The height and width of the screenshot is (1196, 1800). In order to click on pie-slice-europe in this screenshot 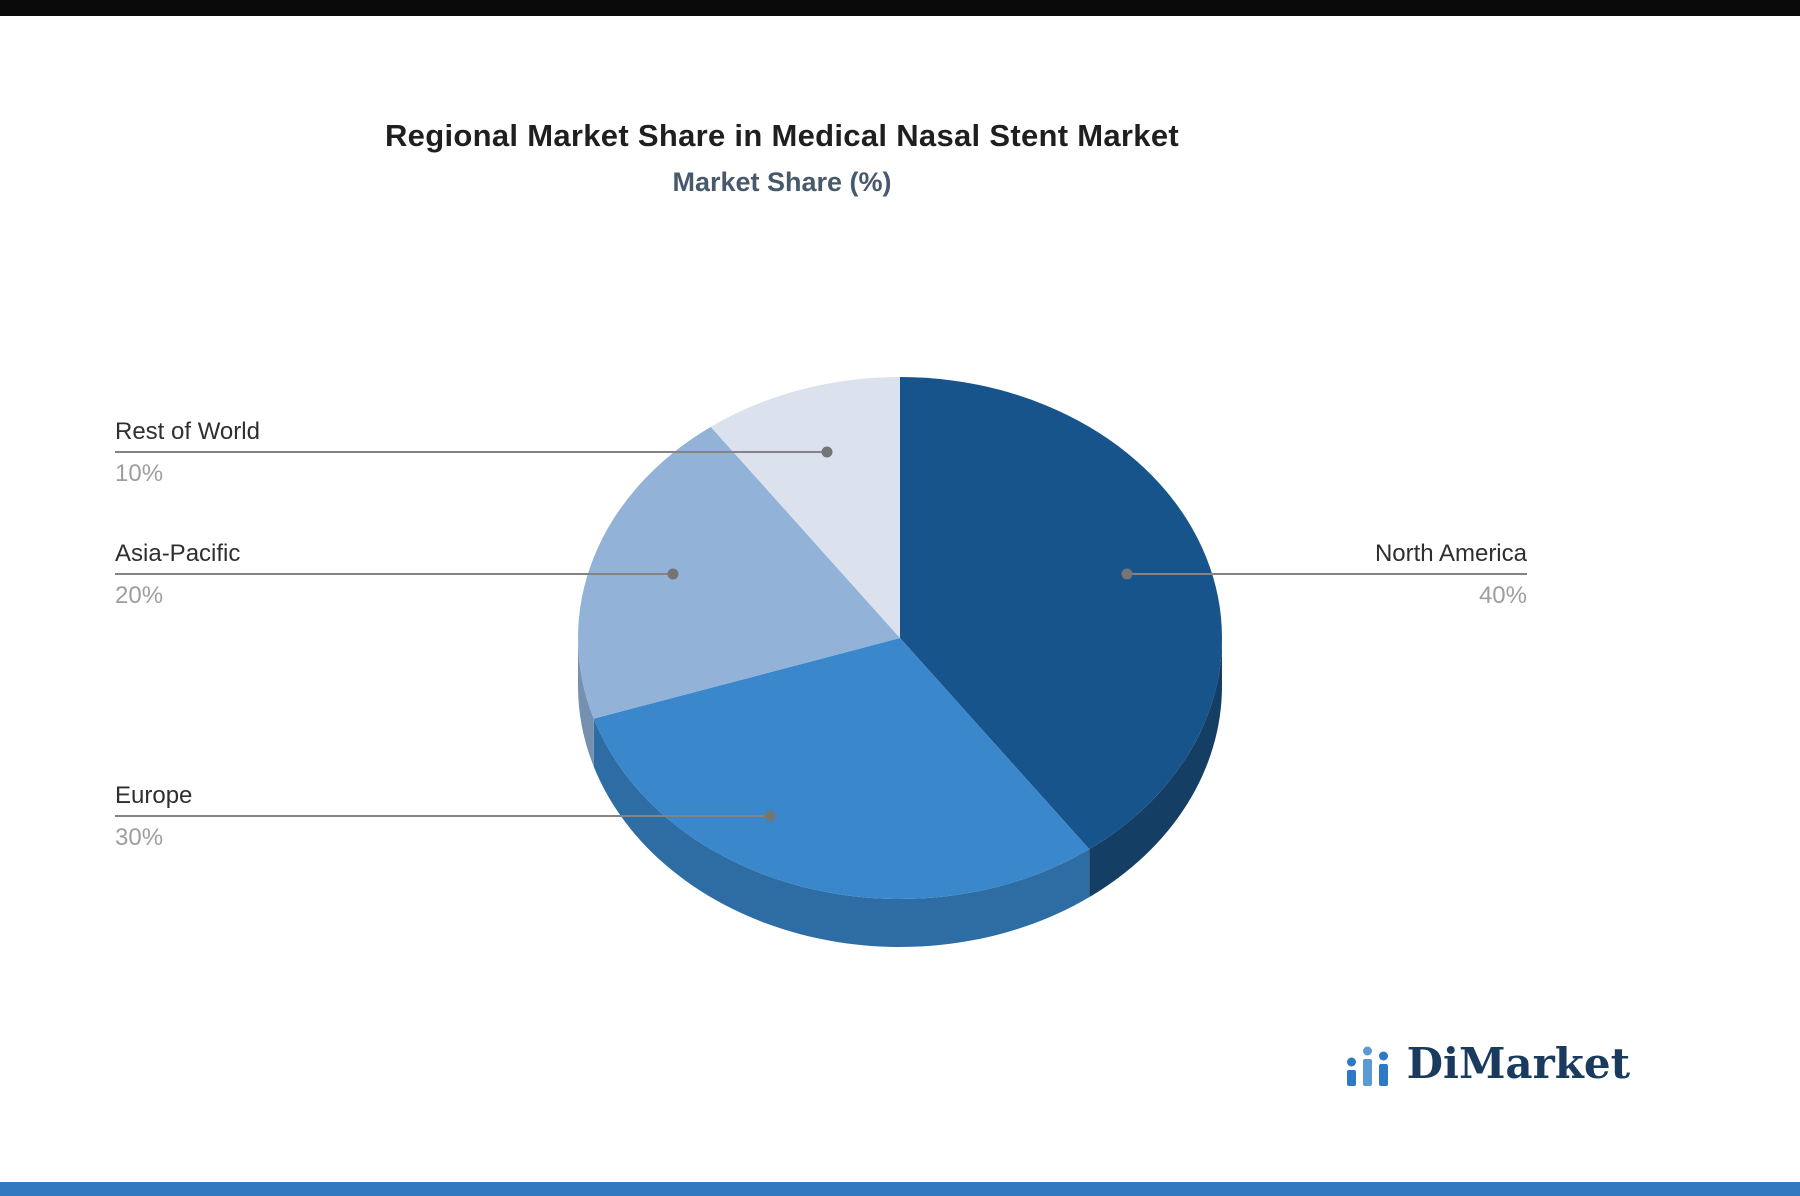, I will do `click(841, 768)`.